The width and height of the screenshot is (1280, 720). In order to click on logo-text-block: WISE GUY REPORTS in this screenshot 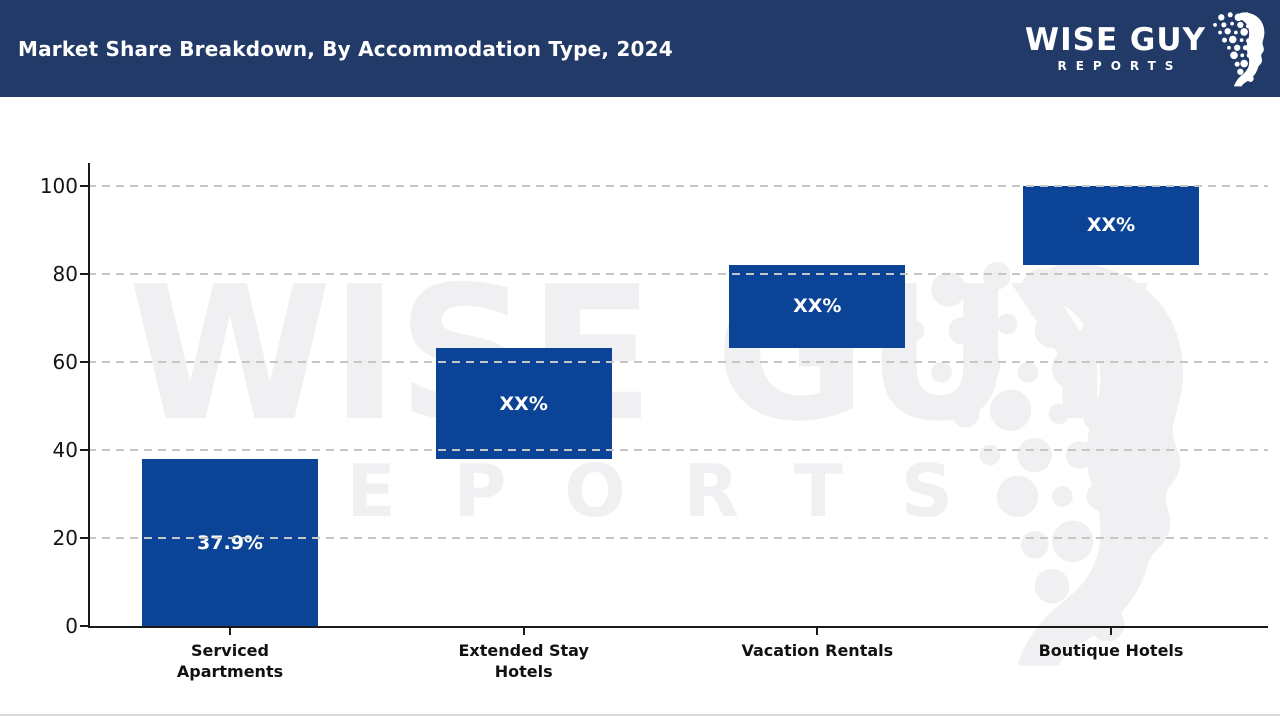, I will do `click(1115, 47)`.